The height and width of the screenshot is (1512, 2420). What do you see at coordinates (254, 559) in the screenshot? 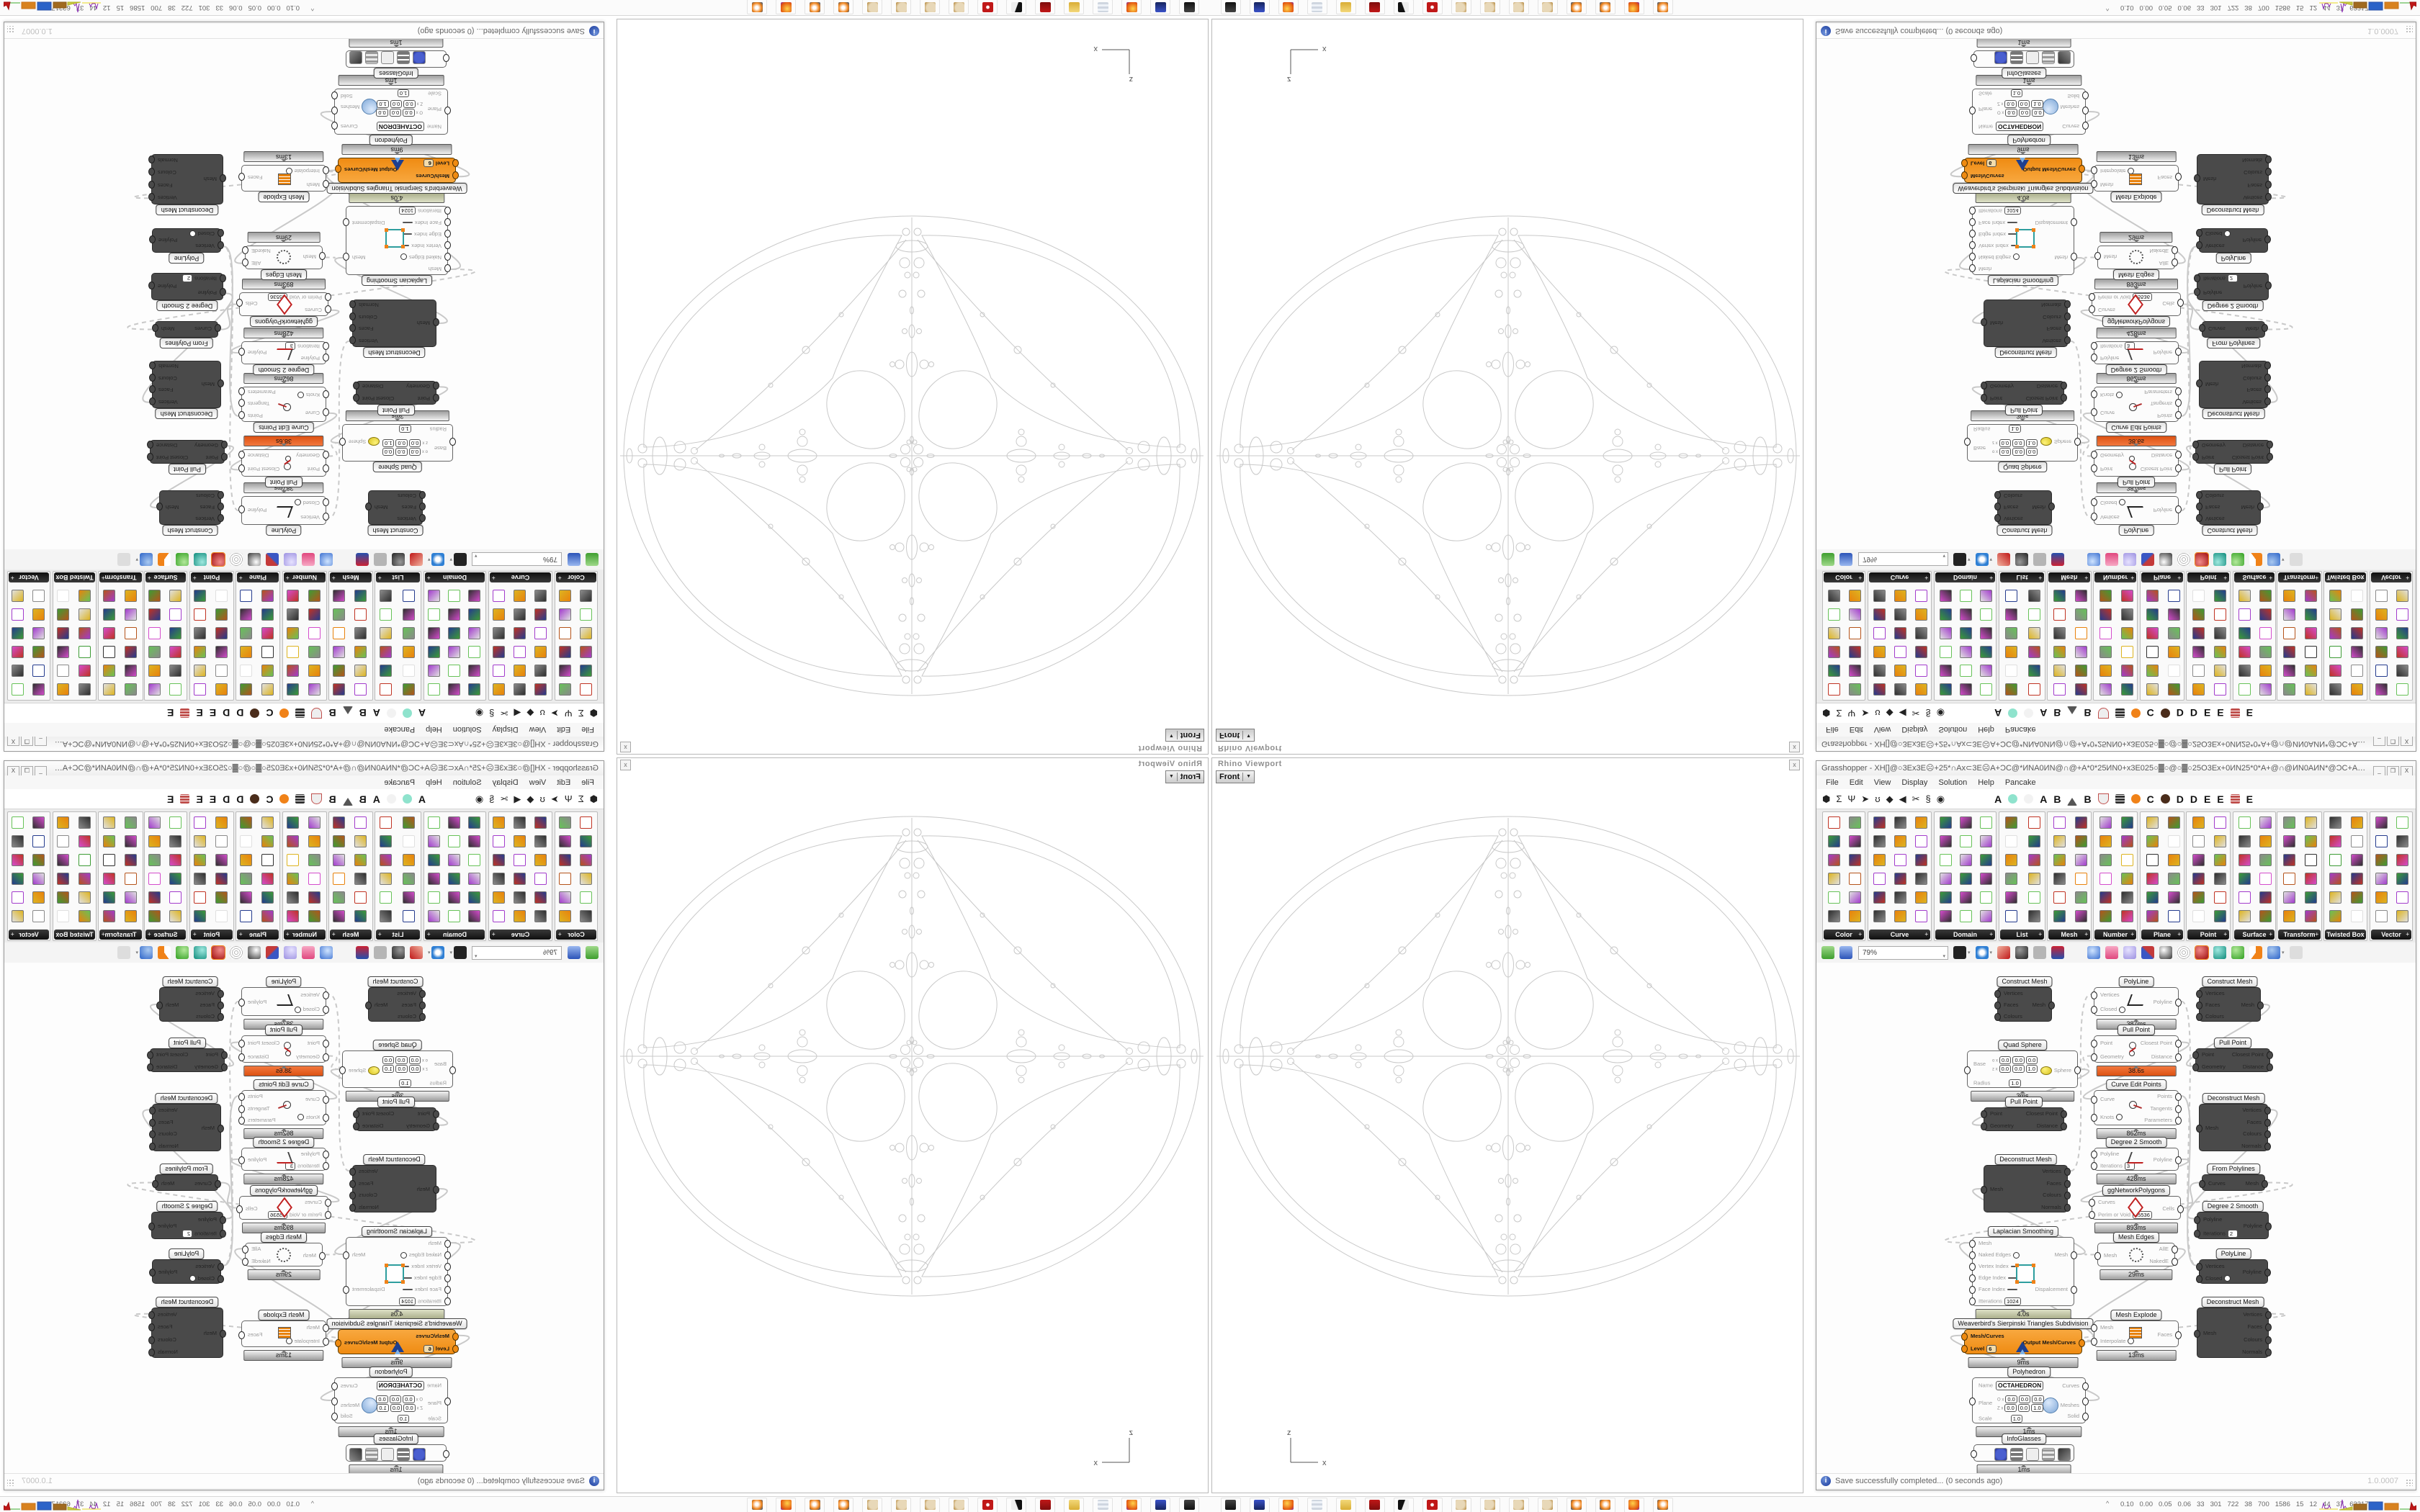
I see `bw-sphere-icon` at bounding box center [254, 559].